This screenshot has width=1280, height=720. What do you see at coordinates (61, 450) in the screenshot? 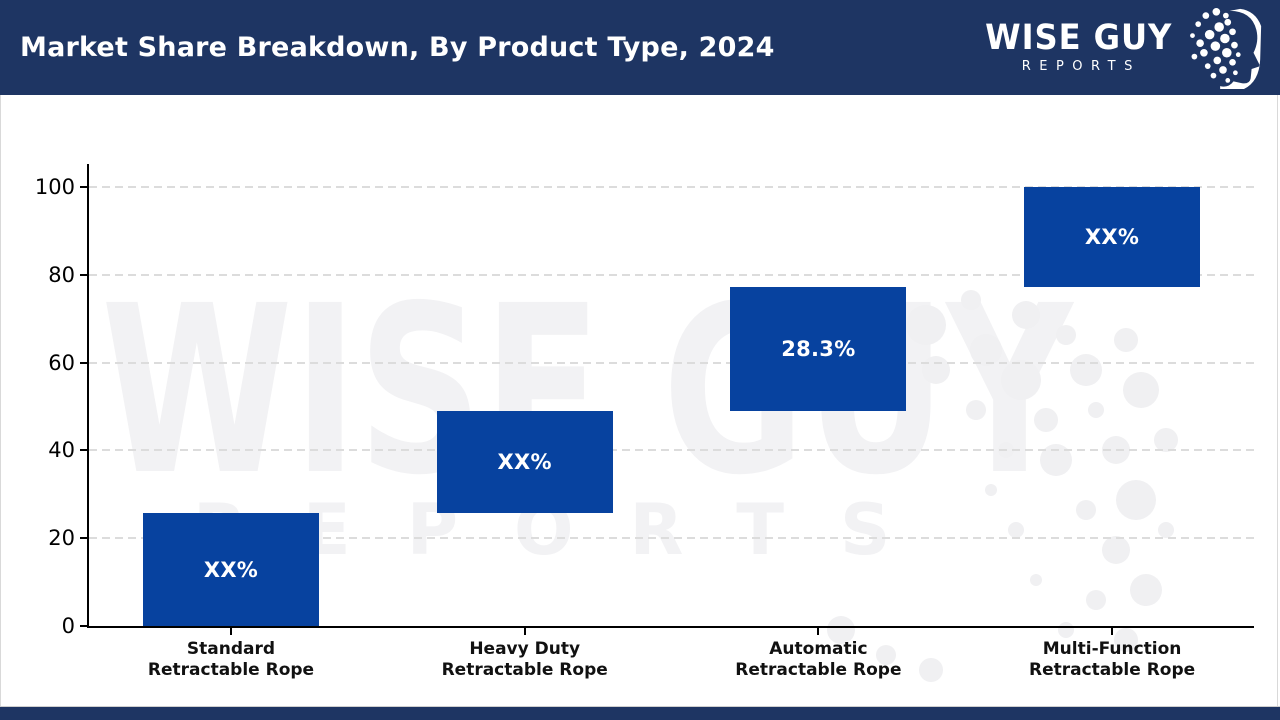
I see `y-tick-label-40: 40` at bounding box center [61, 450].